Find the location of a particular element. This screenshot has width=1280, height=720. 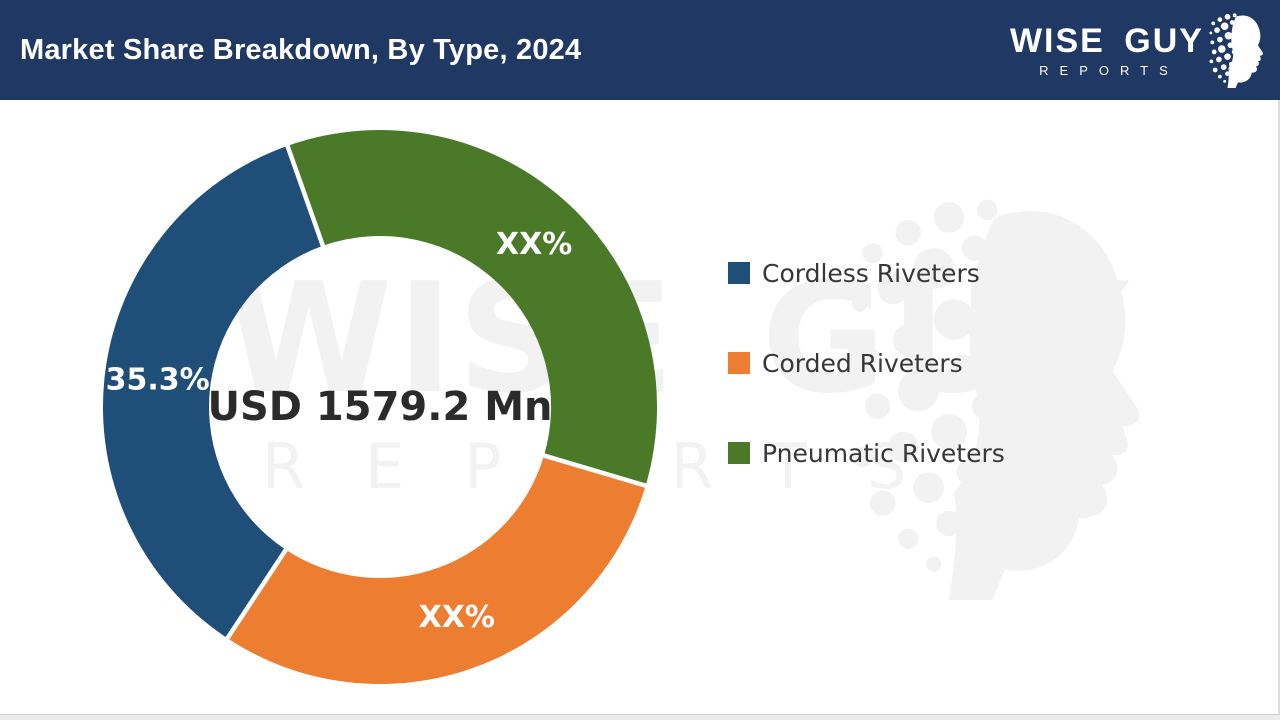

legend-swatch-pneumatic is located at coordinates (739, 453).